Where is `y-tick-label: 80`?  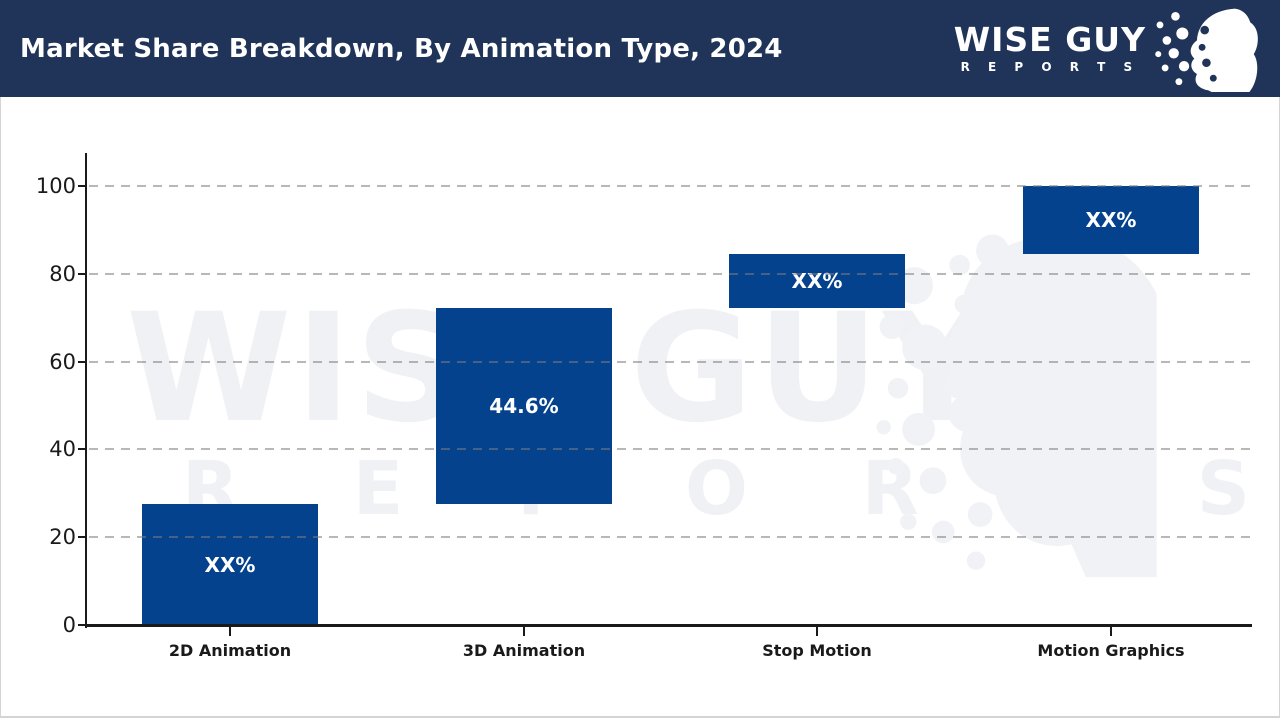
y-tick-label: 80 is located at coordinates (62, 273).